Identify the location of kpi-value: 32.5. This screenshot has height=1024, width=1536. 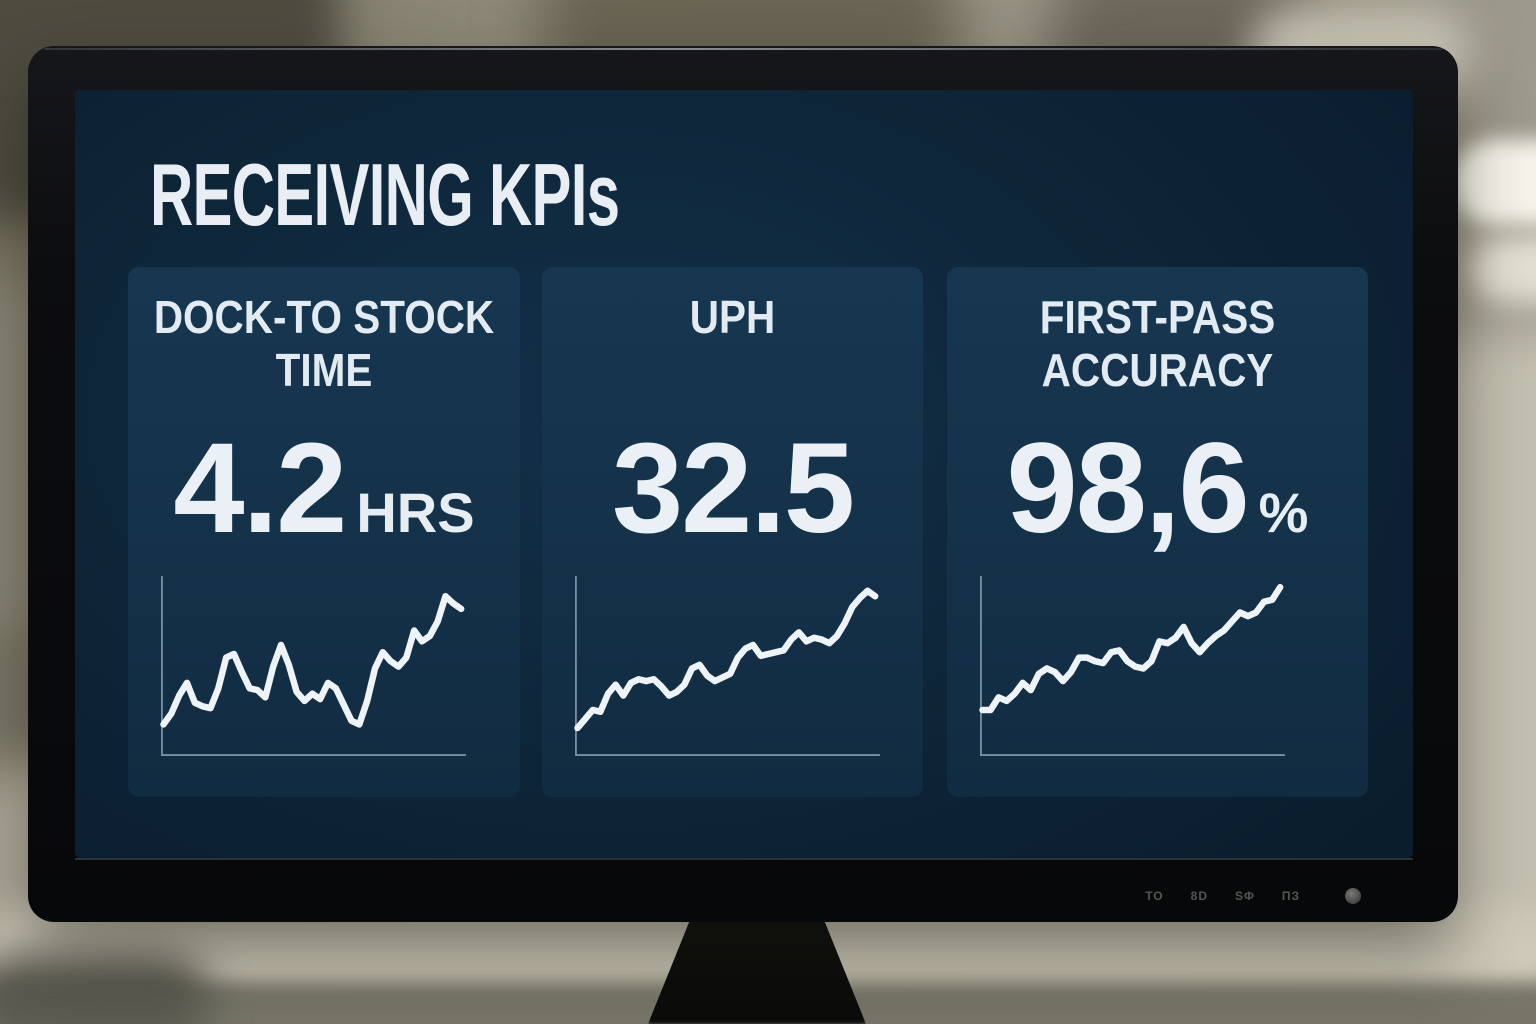
(733, 488).